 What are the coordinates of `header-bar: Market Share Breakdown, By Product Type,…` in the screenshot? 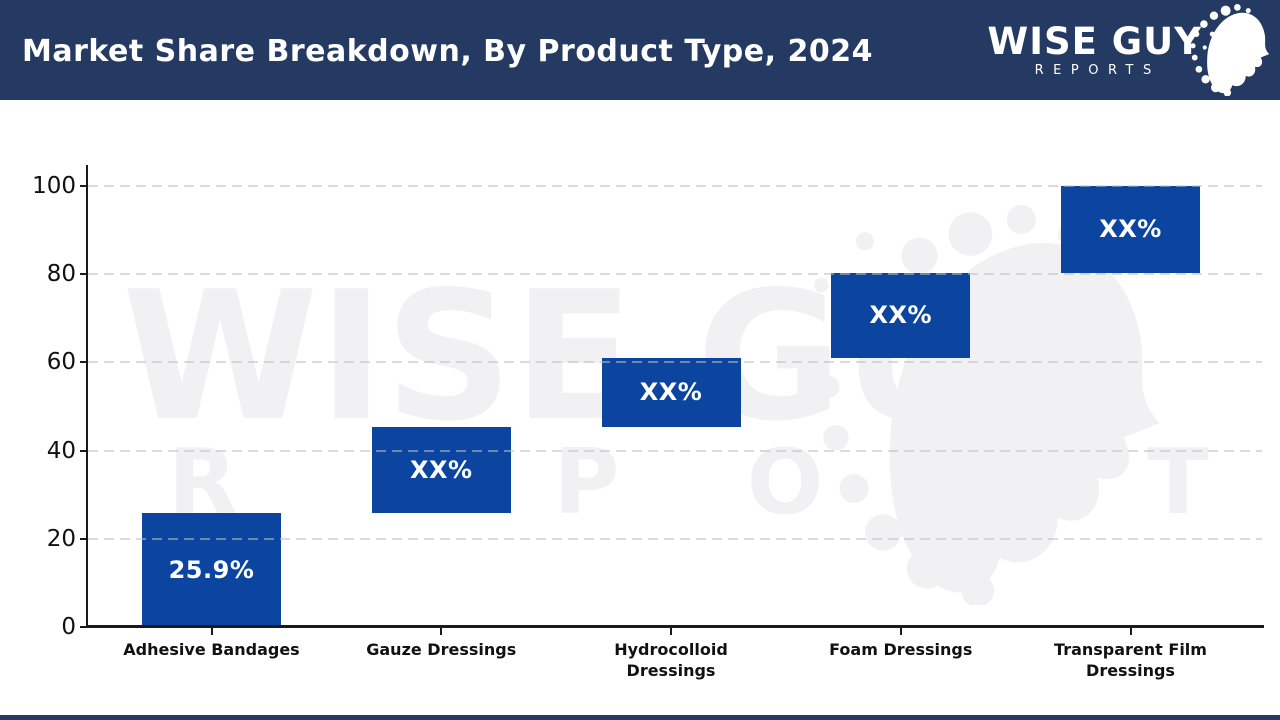 It's located at (640, 50).